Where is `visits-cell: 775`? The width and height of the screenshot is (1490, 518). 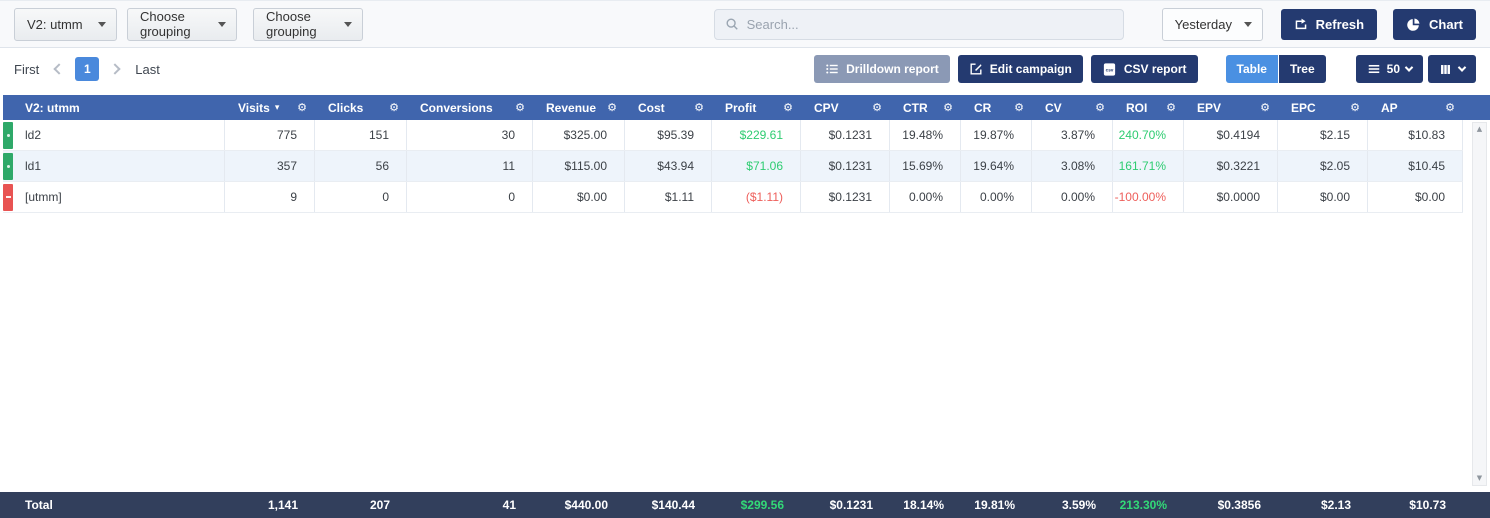 visits-cell: 775 is located at coordinates (270, 135).